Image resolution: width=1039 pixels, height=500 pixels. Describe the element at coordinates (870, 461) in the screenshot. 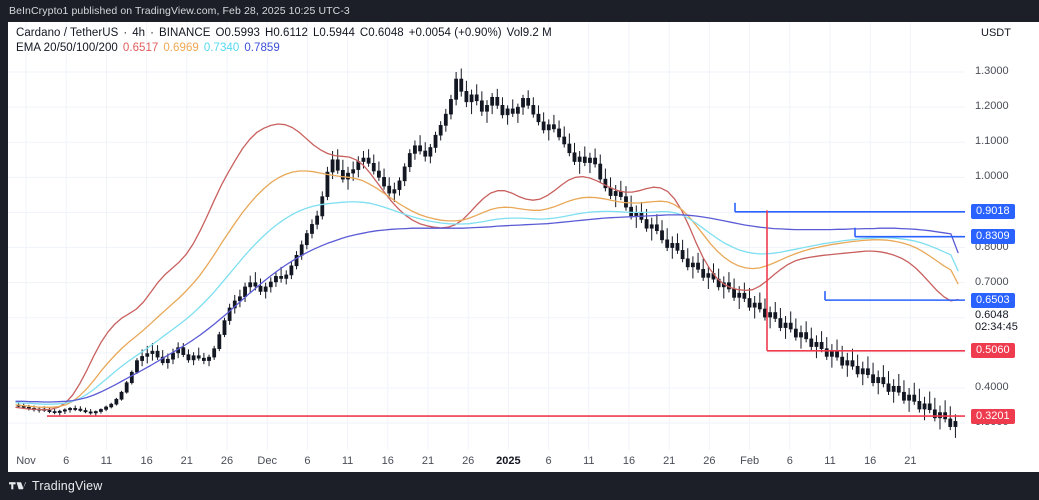

I see `time-tick-21: 16` at that location.